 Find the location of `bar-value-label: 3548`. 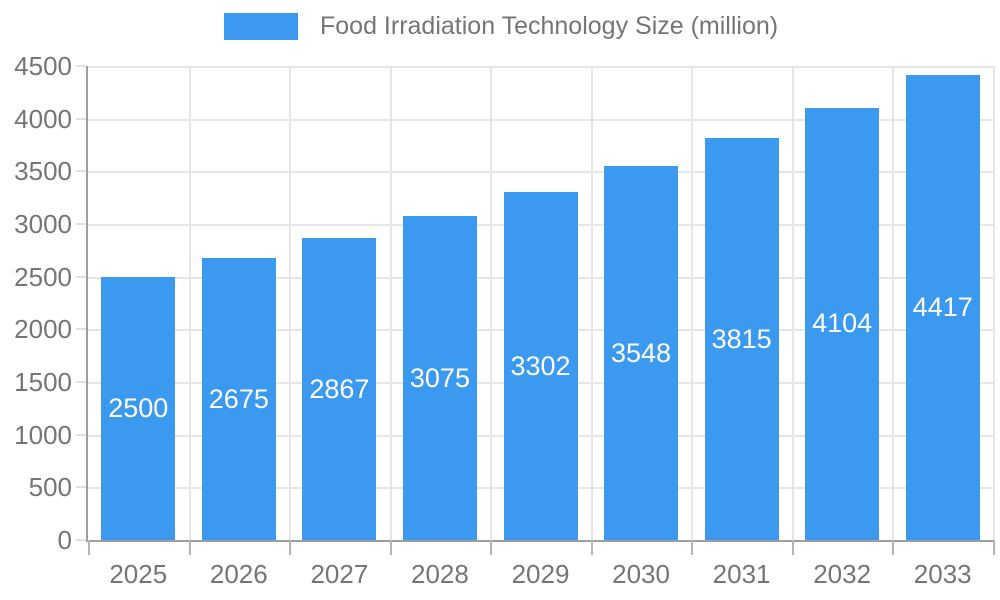

bar-value-label: 3548 is located at coordinates (641, 352).